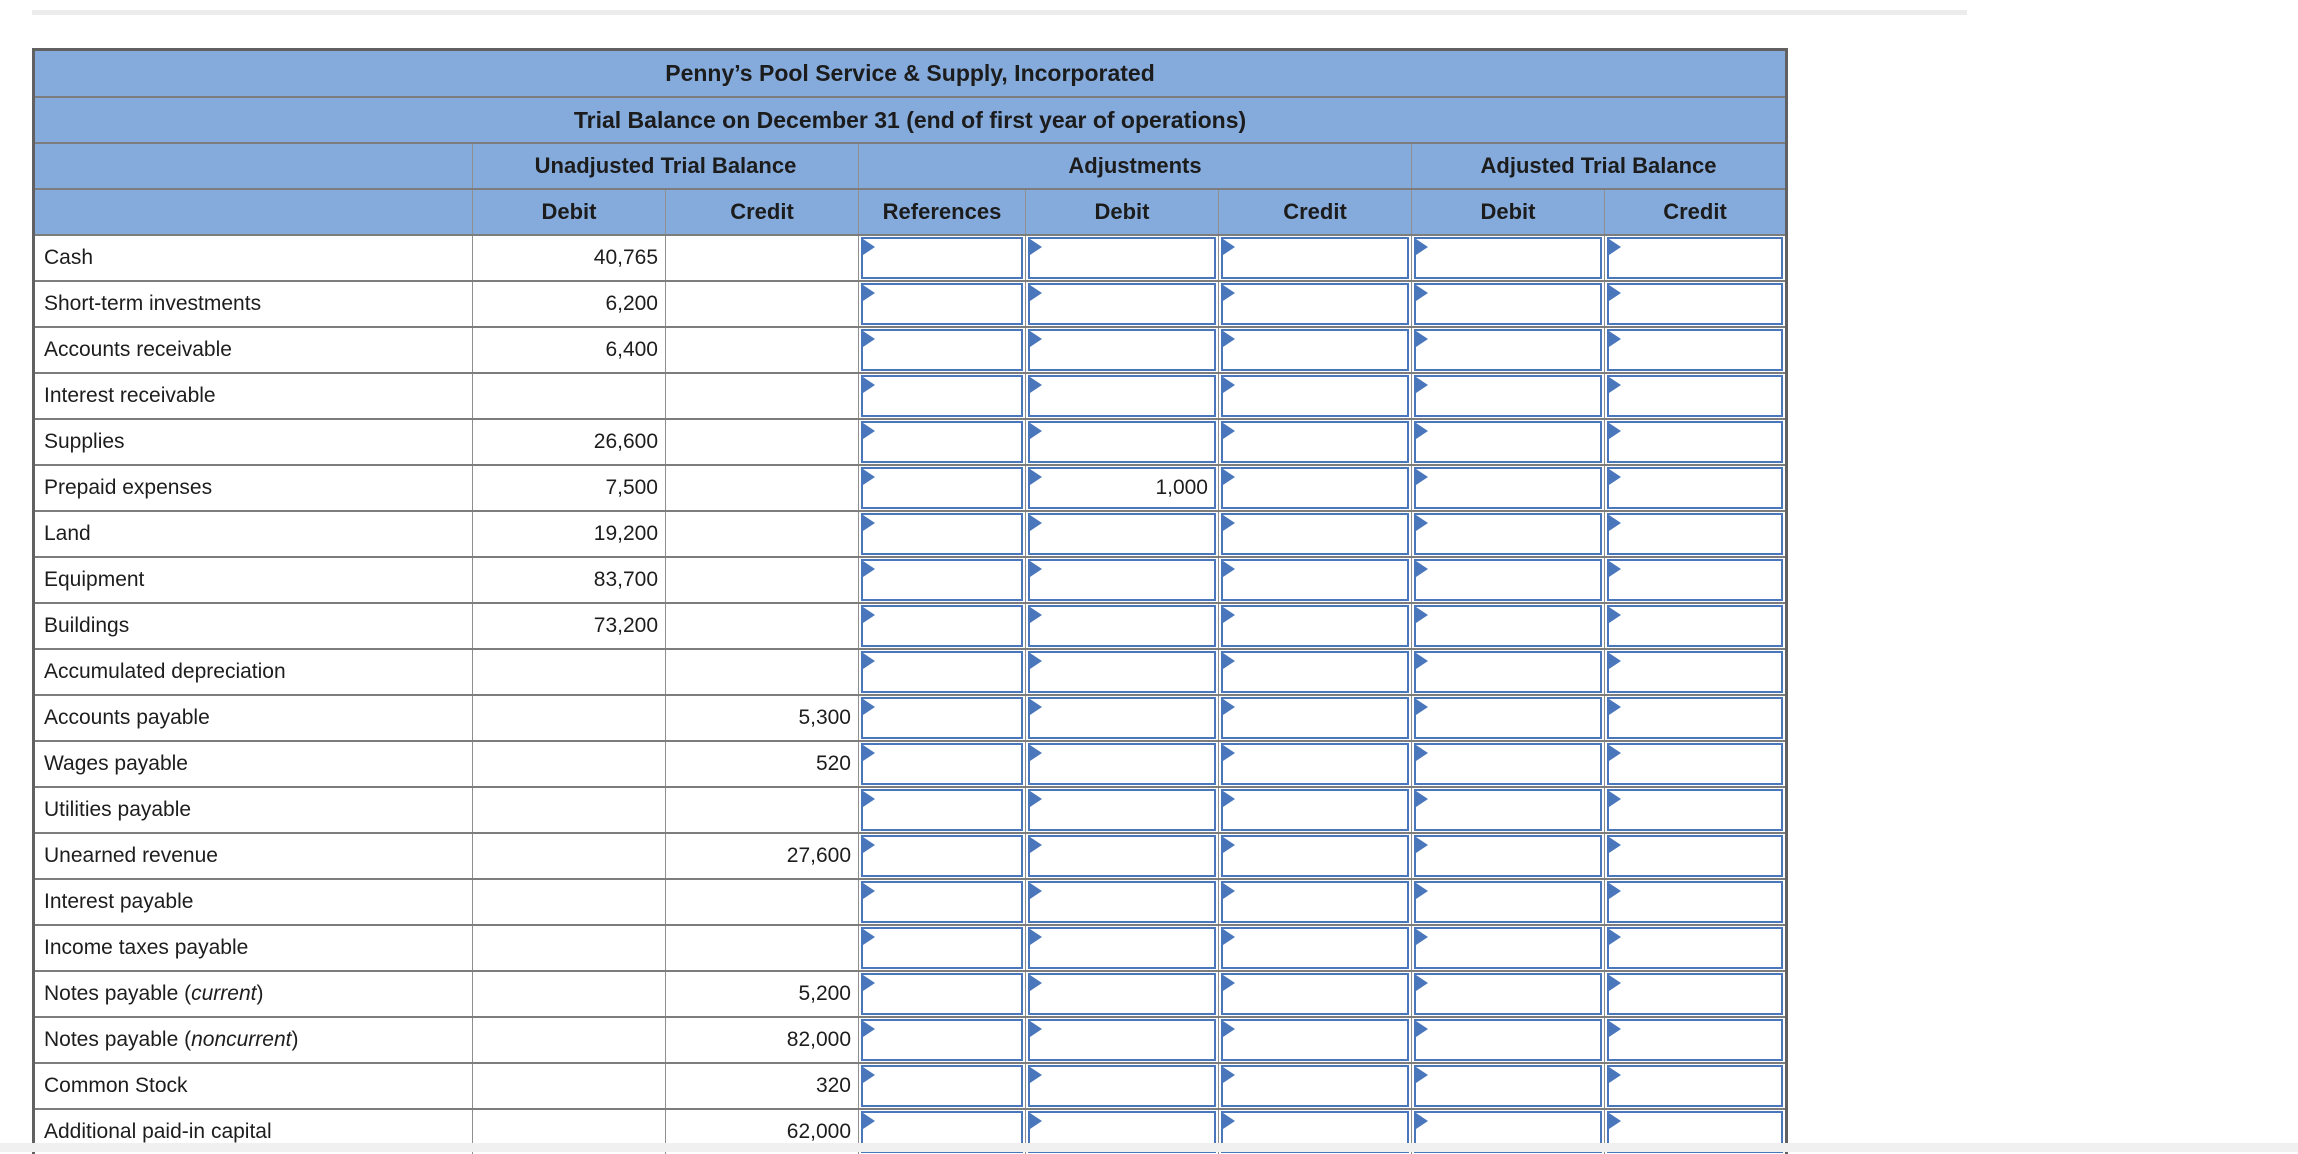 The image size is (2298, 1154). What do you see at coordinates (1122, 488) in the screenshot?
I see `adjustments-debit-input: 1,000` at bounding box center [1122, 488].